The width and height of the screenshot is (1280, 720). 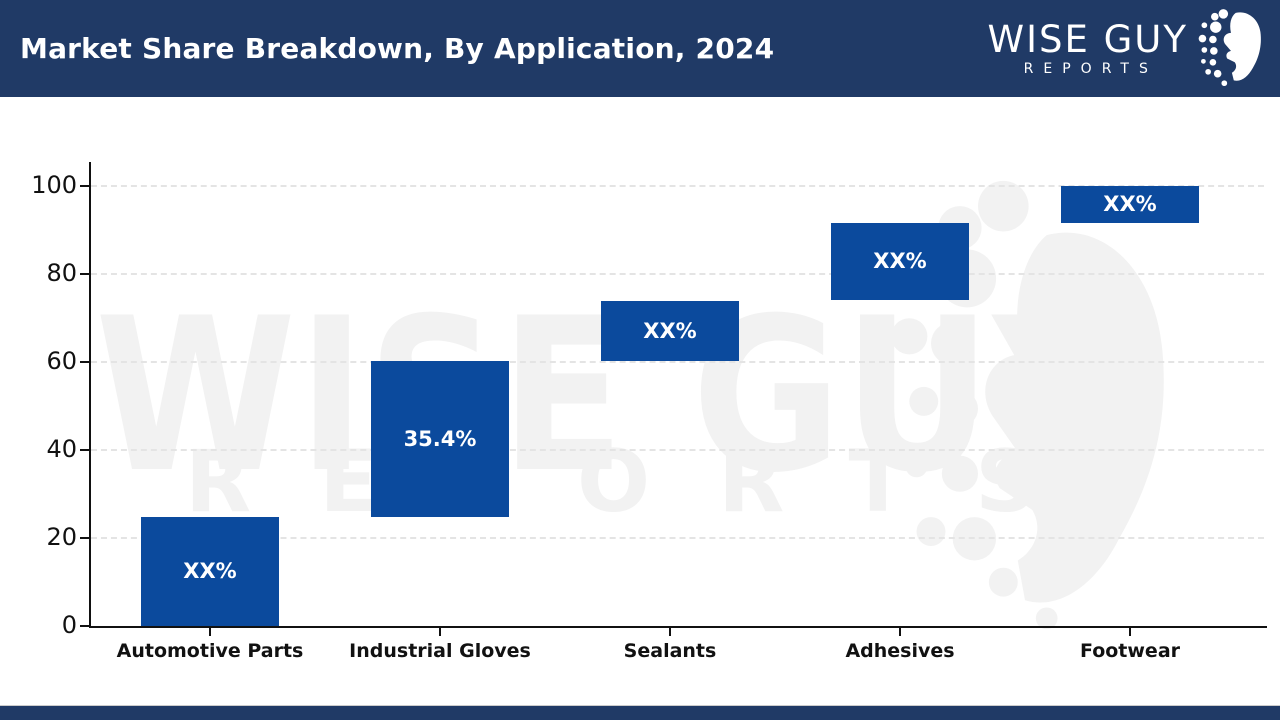 I want to click on x-category-label: Automotive Parts, so click(x=210, y=651).